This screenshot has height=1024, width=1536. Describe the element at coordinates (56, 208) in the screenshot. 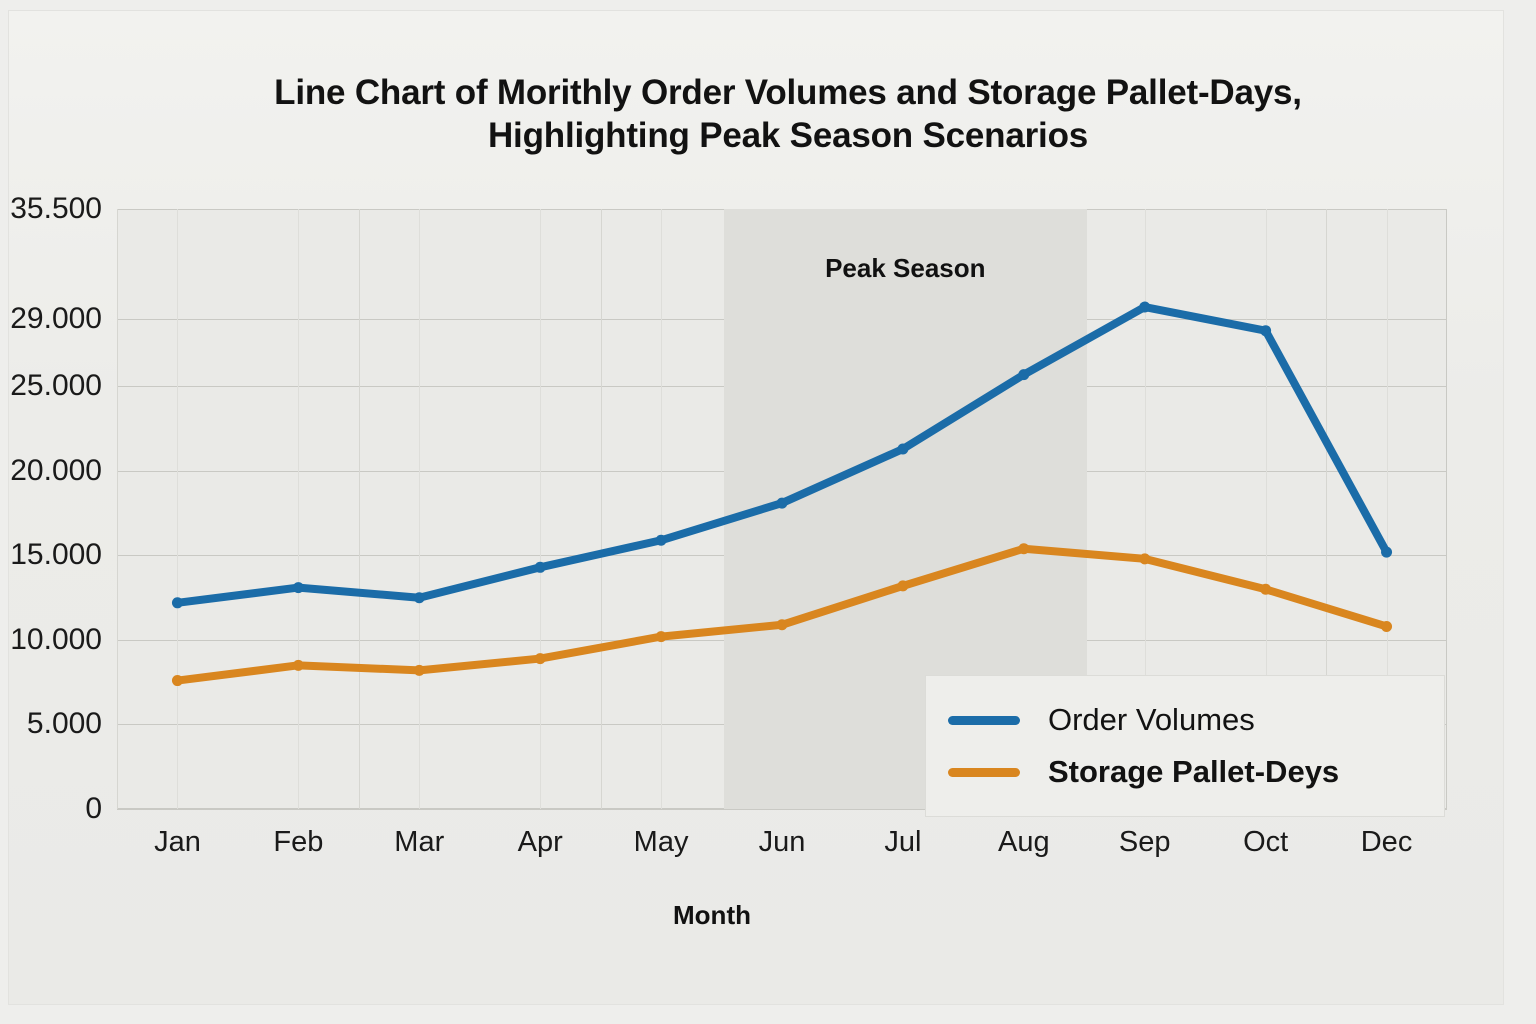

I see `y-axis-tick-label: 35.500` at that location.